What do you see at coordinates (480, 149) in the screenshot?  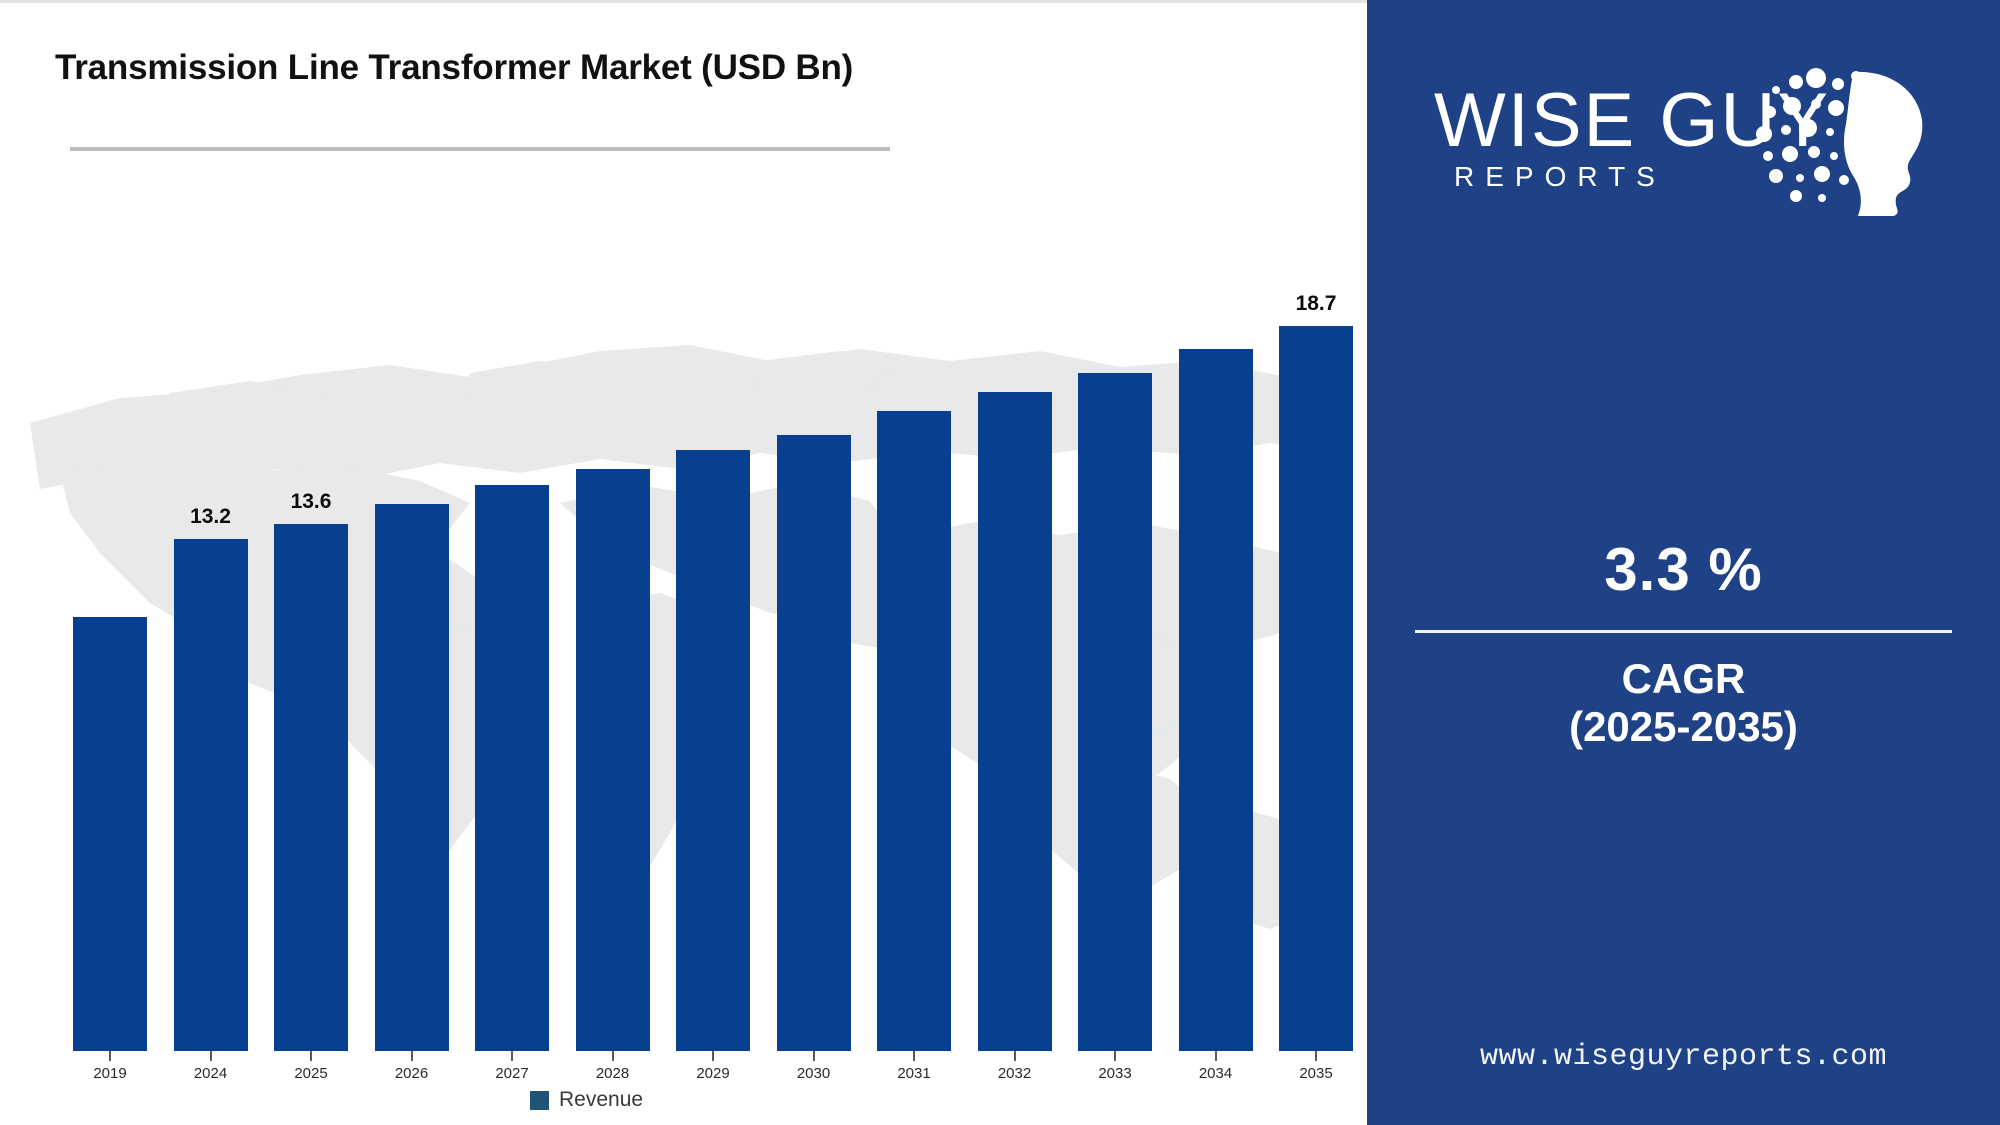 I see `title-divider` at bounding box center [480, 149].